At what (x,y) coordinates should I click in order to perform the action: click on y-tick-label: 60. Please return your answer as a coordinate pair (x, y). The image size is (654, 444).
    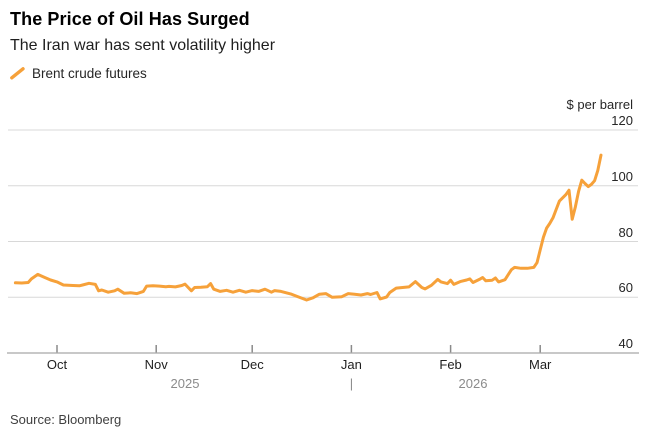
    Looking at the image, I should click on (625, 288).